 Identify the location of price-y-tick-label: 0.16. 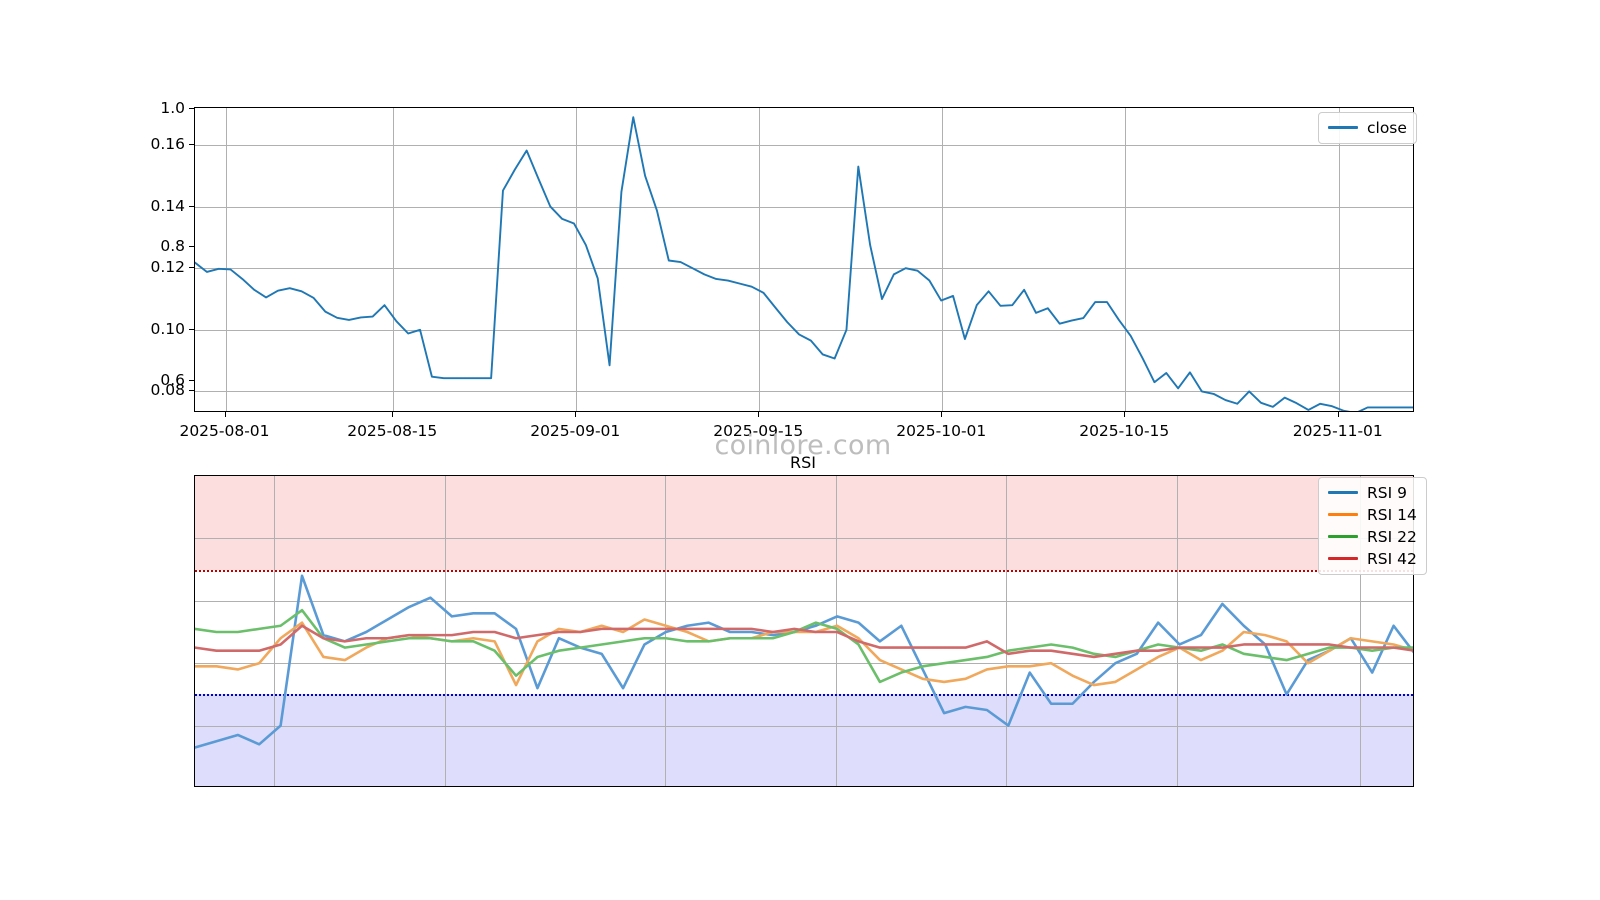
(167, 143).